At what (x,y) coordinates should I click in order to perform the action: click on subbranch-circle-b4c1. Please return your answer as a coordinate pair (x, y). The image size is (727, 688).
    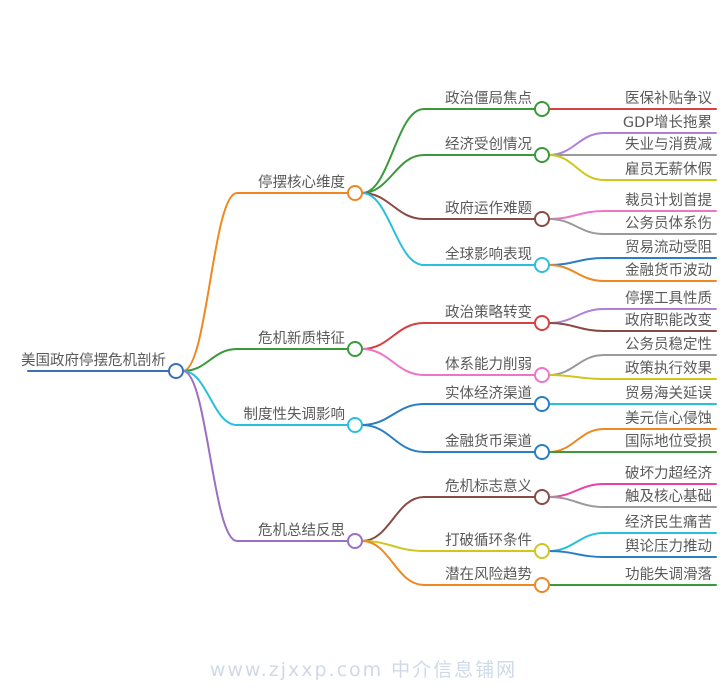
    Looking at the image, I should click on (542, 497).